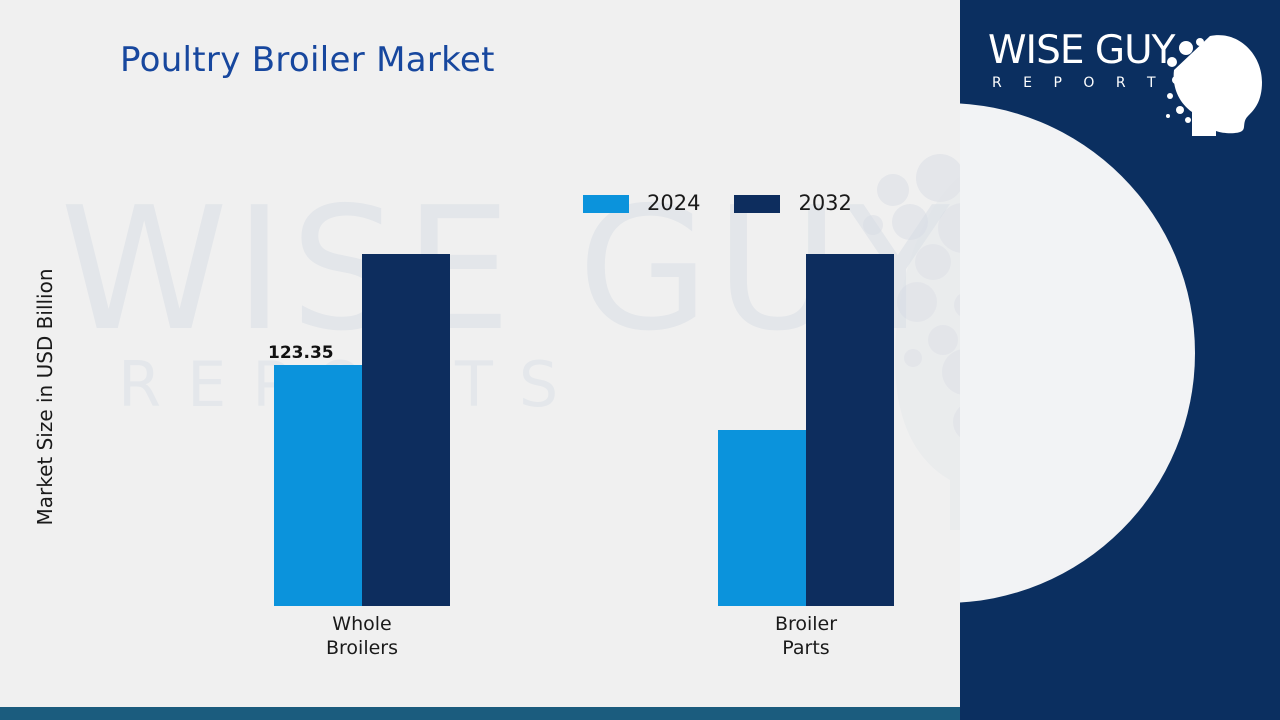  Describe the element at coordinates (1081, 50) in the screenshot. I see `brand-logo-word: WISE GUY` at that location.